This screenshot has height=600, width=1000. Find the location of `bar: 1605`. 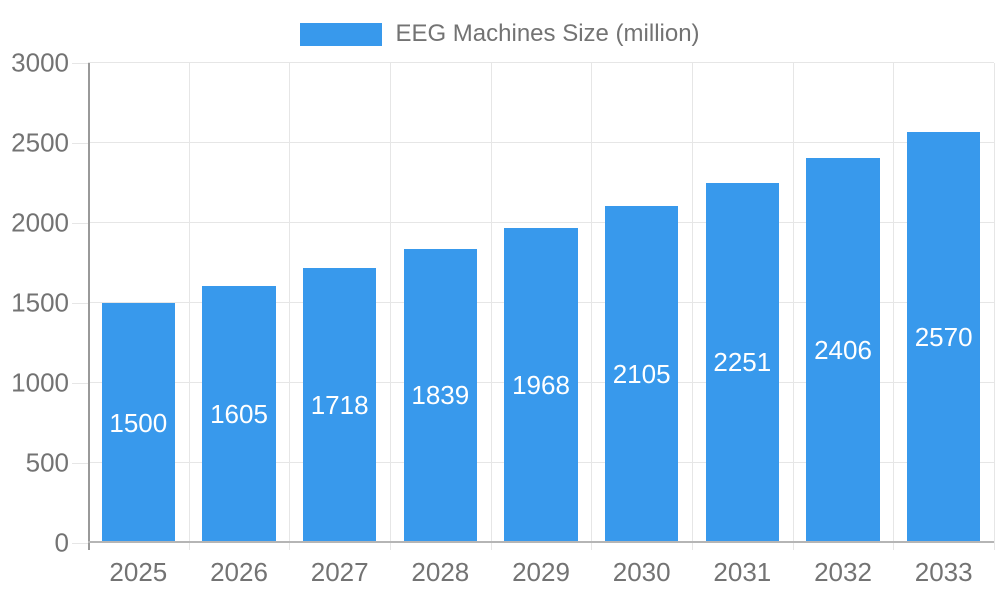

bar: 1605 is located at coordinates (239, 414).